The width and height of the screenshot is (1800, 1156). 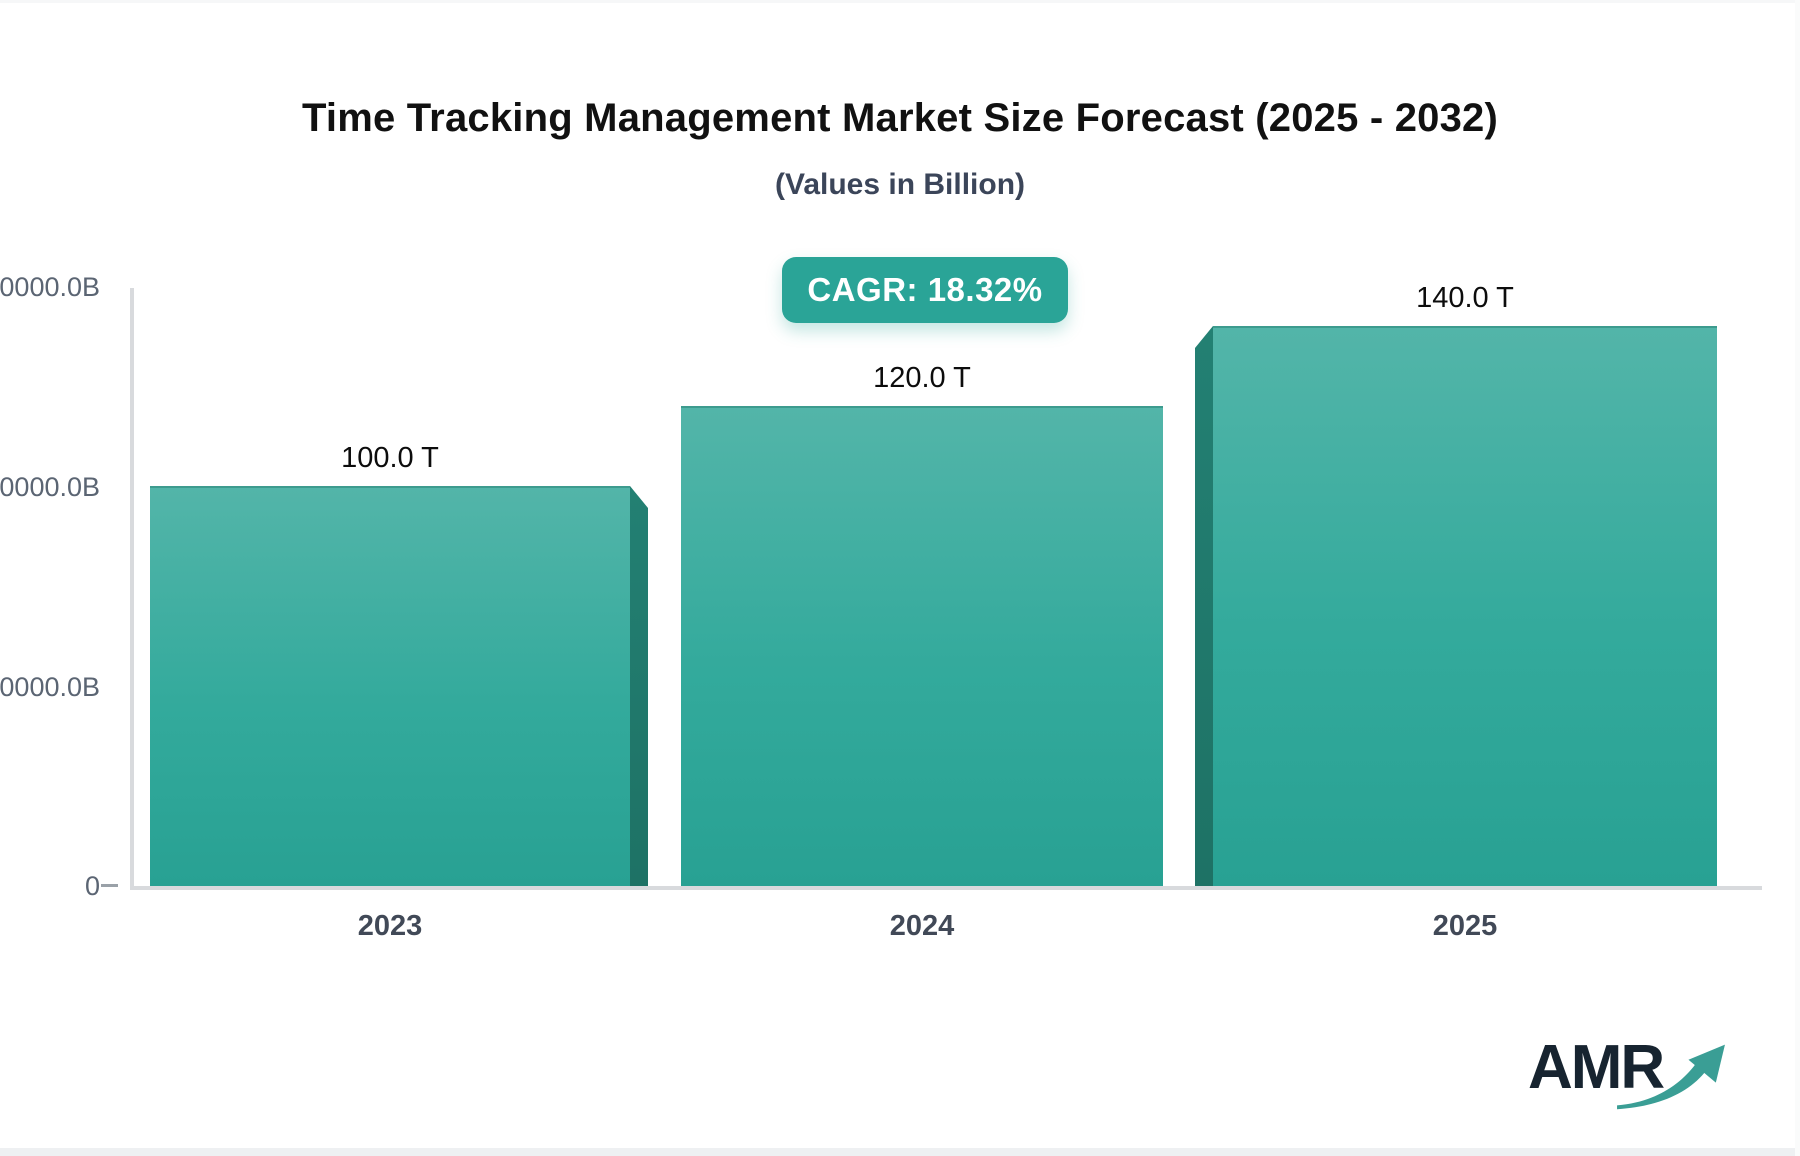 I want to click on growth-arrow-icon, so click(x=1671, y=1077).